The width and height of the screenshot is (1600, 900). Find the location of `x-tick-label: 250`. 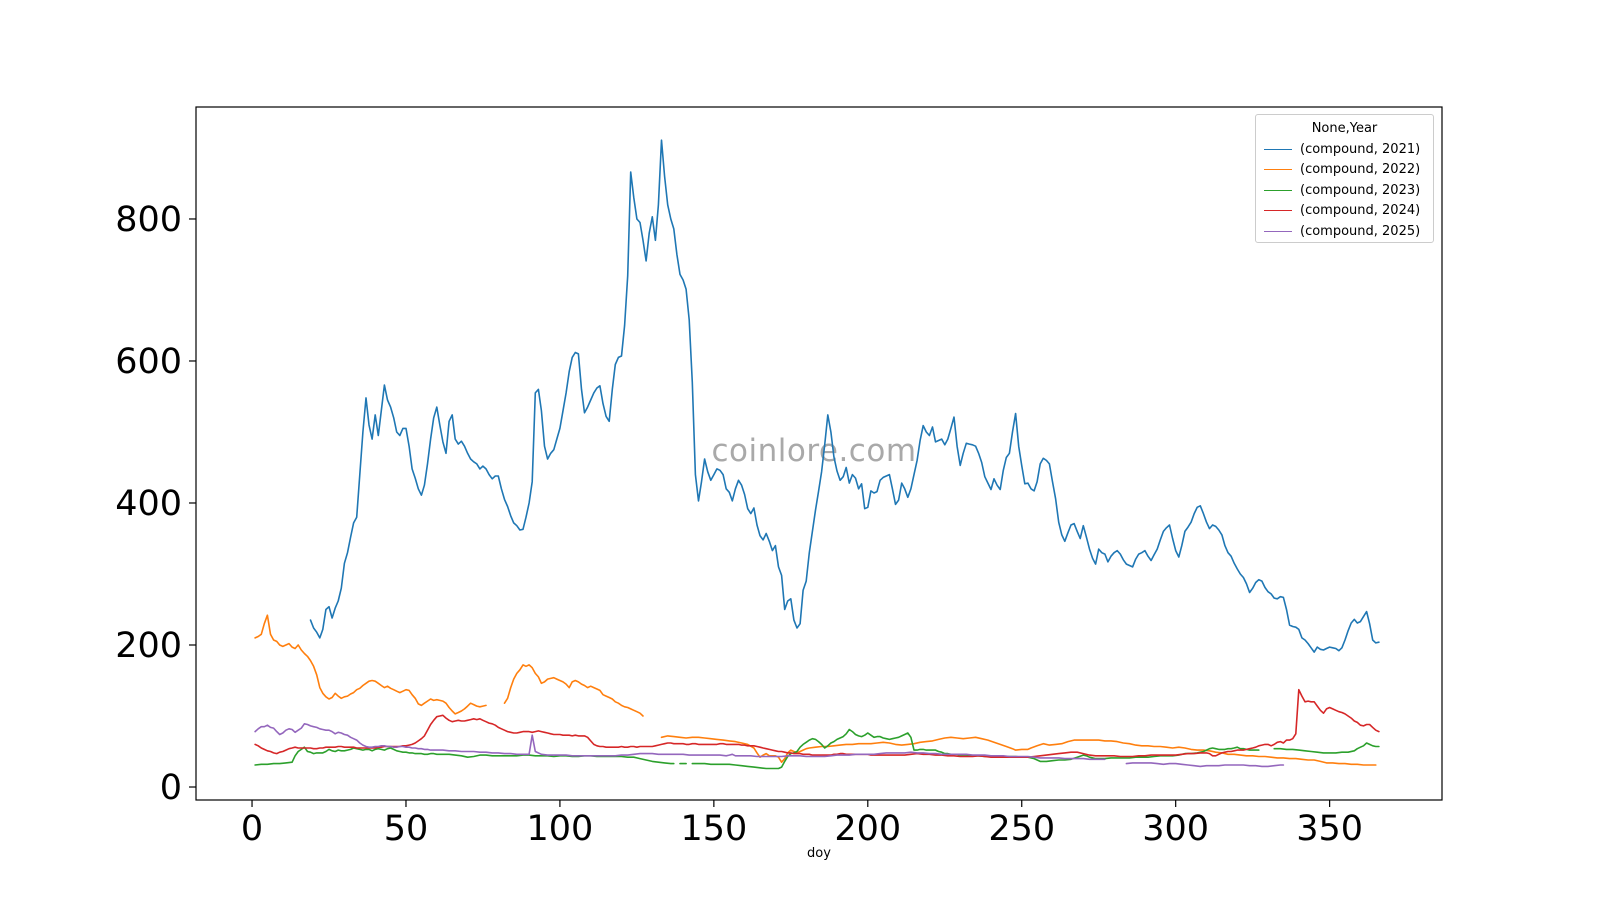

x-tick-label: 250 is located at coordinates (1021, 829).